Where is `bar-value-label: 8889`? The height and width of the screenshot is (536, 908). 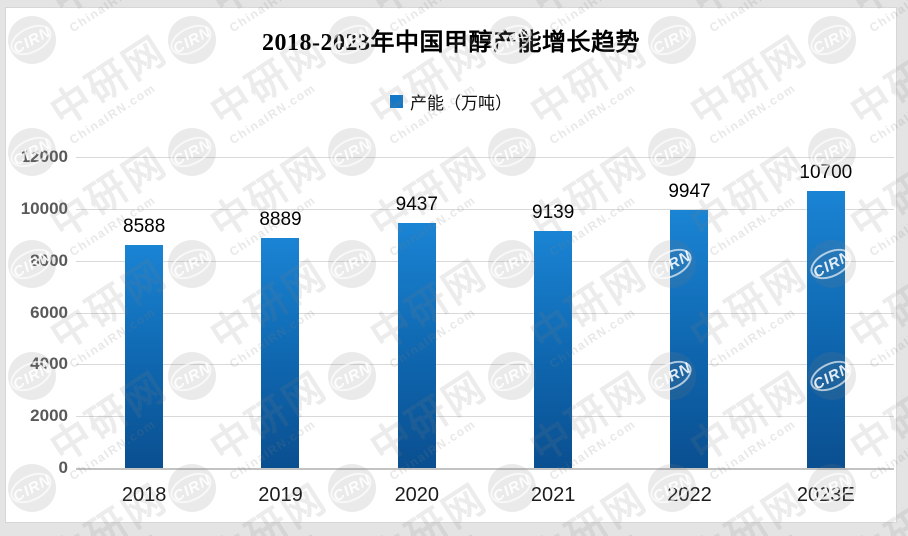
bar-value-label: 8889 is located at coordinates (280, 219).